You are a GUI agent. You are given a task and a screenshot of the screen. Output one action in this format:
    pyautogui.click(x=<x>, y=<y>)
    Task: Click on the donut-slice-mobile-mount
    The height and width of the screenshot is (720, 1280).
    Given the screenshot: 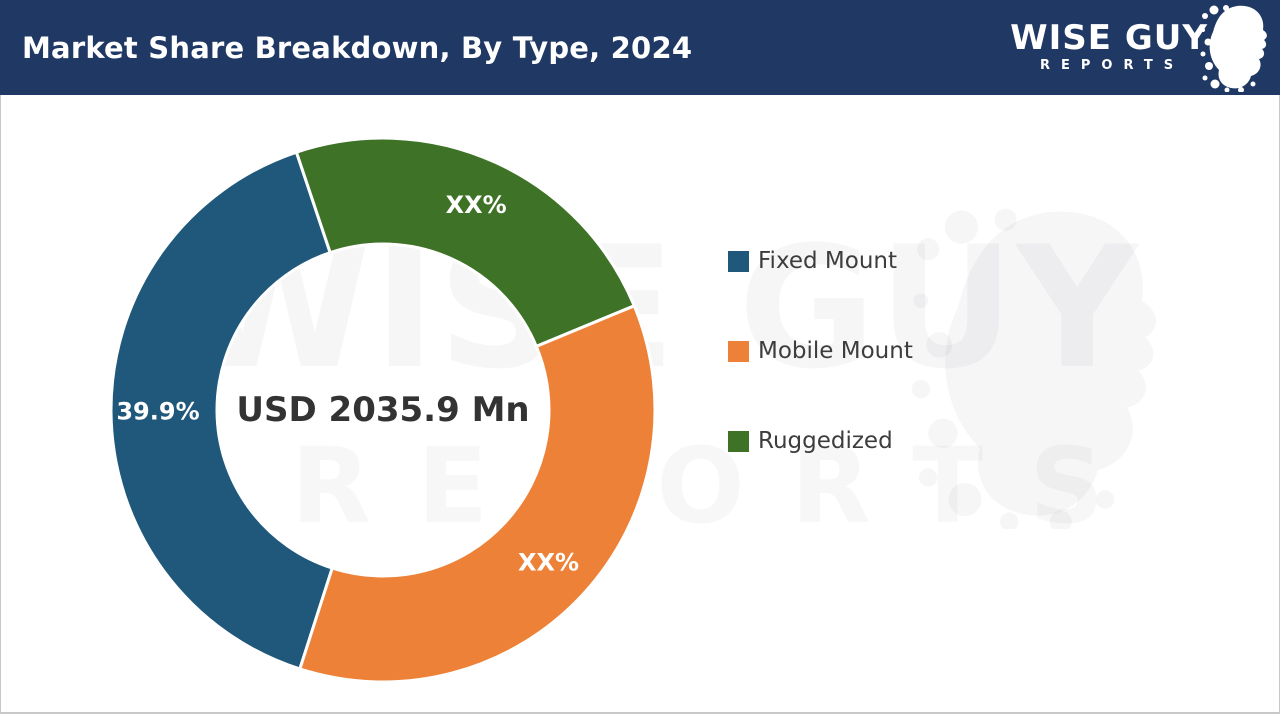 What is the action you would take?
    pyautogui.click(x=477, y=494)
    